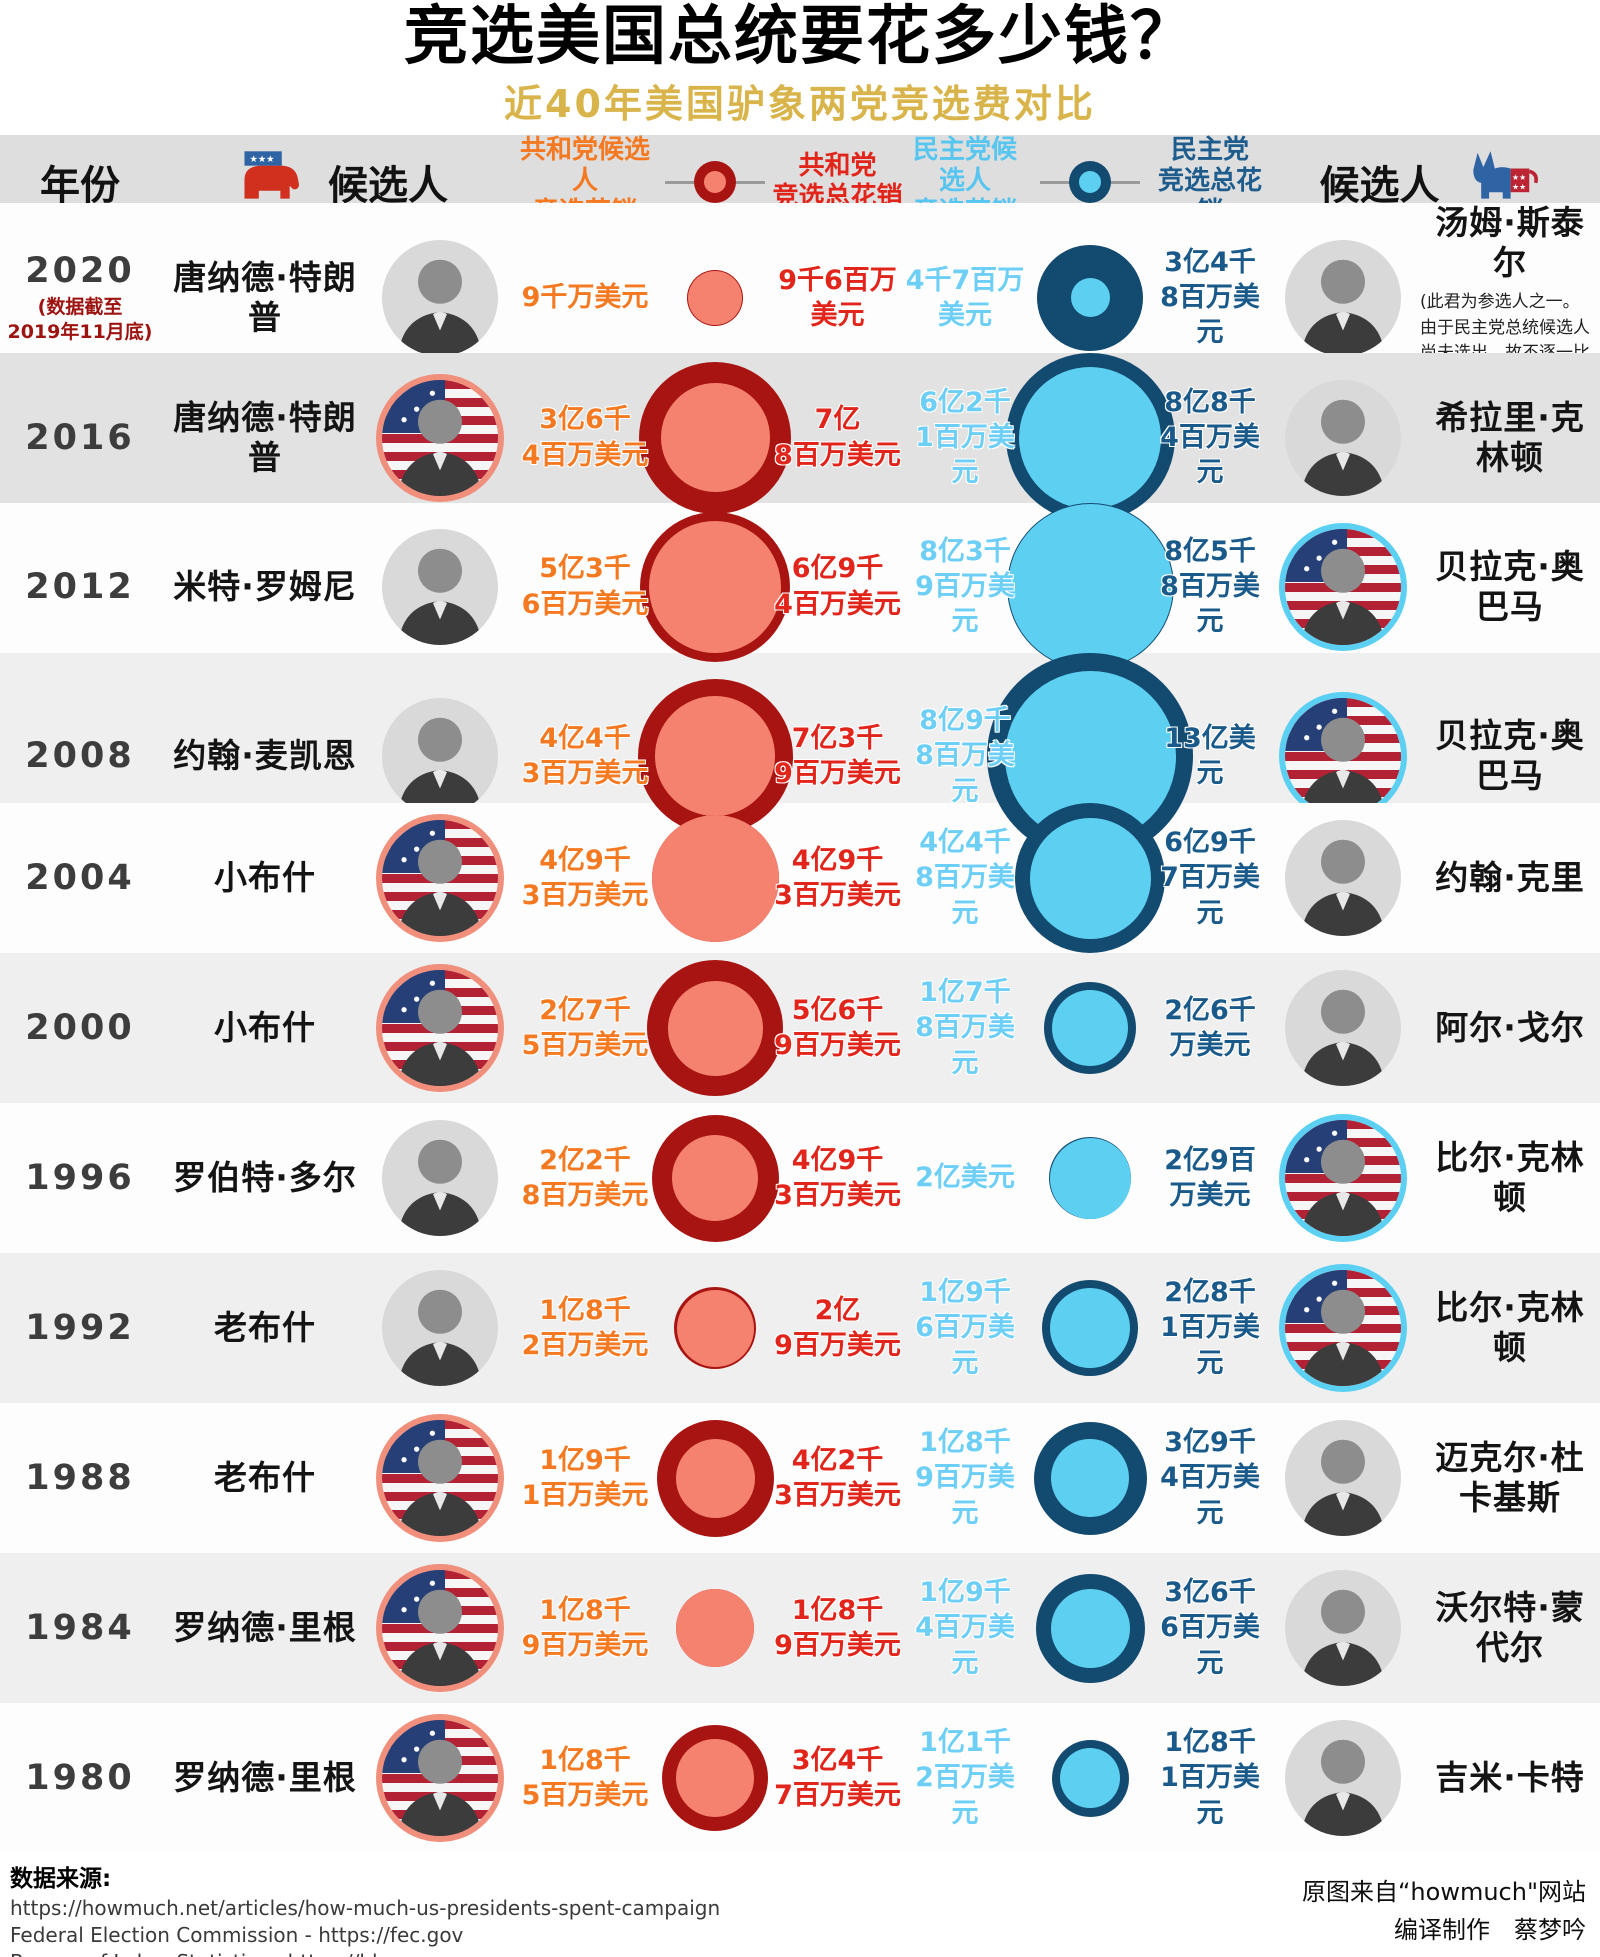 This screenshot has width=1600, height=1957. I want to click on year-cell: 1980, so click(80, 1778).